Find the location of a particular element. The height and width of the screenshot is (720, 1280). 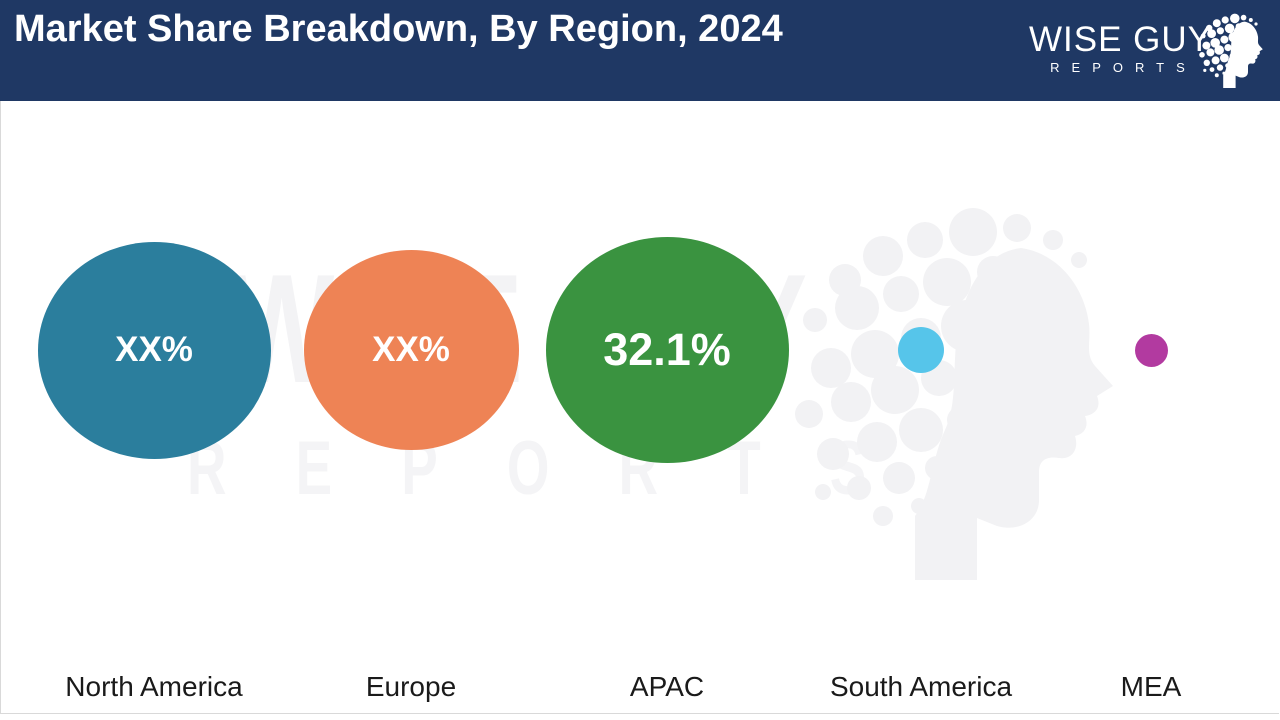

watermark-subtitle: REPORTS is located at coordinates (561, 468).